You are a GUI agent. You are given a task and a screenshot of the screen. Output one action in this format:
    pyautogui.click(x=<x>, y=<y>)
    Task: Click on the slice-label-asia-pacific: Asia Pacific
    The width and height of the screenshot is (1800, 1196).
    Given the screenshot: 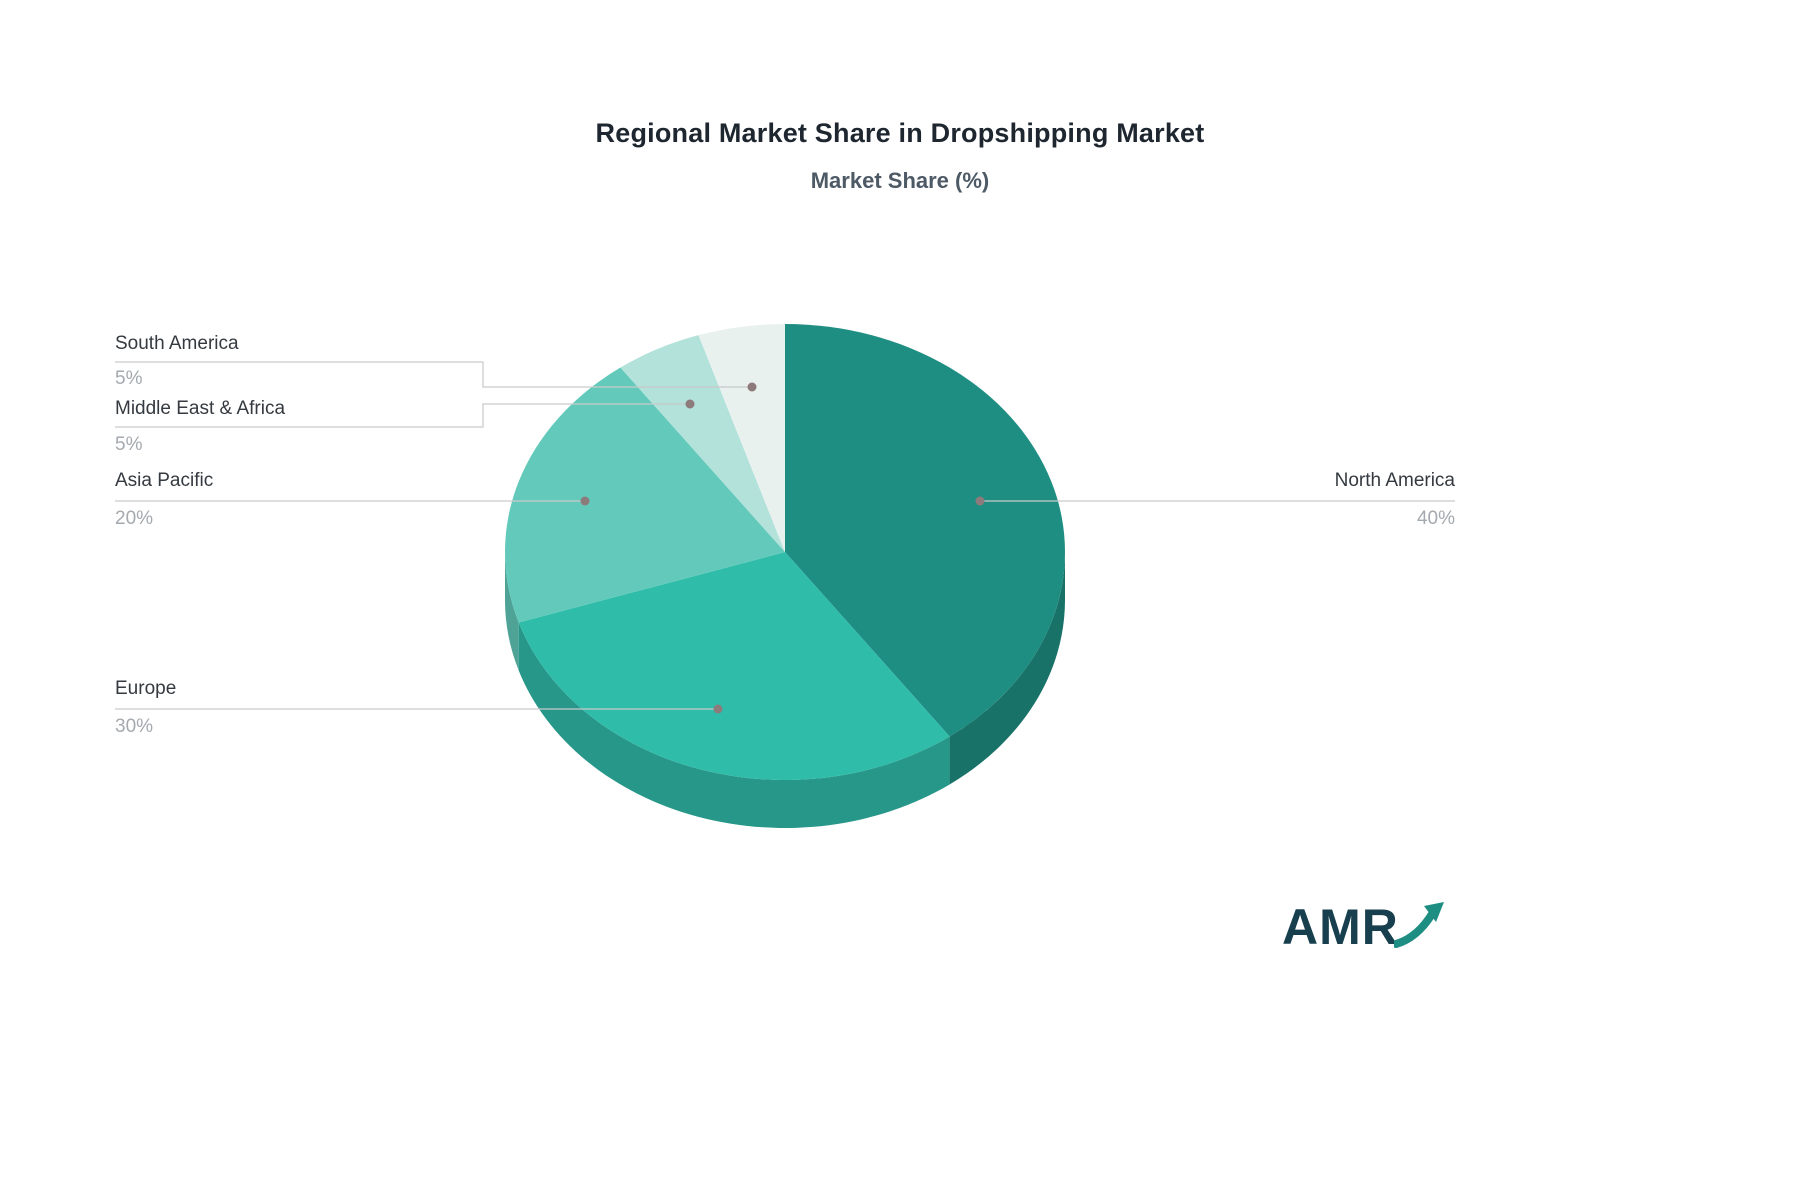 What is the action you would take?
    pyautogui.click(x=164, y=480)
    